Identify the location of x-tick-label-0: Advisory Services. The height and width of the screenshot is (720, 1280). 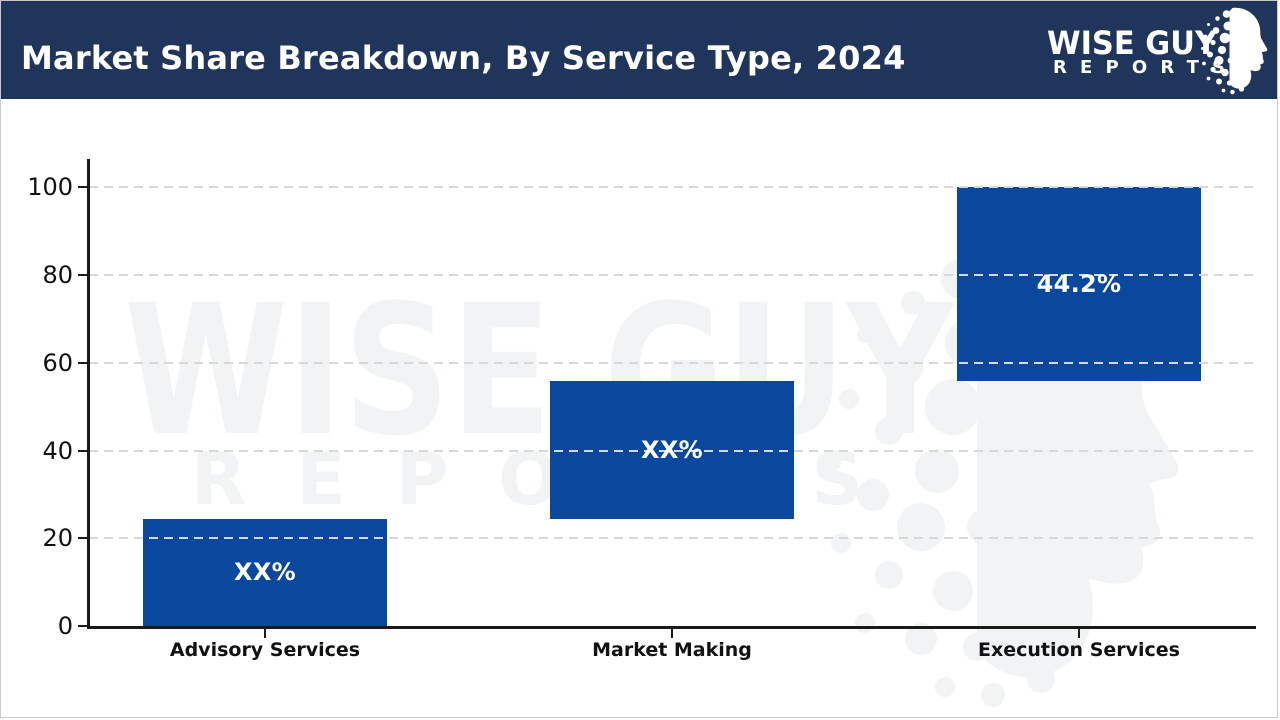
(265, 650).